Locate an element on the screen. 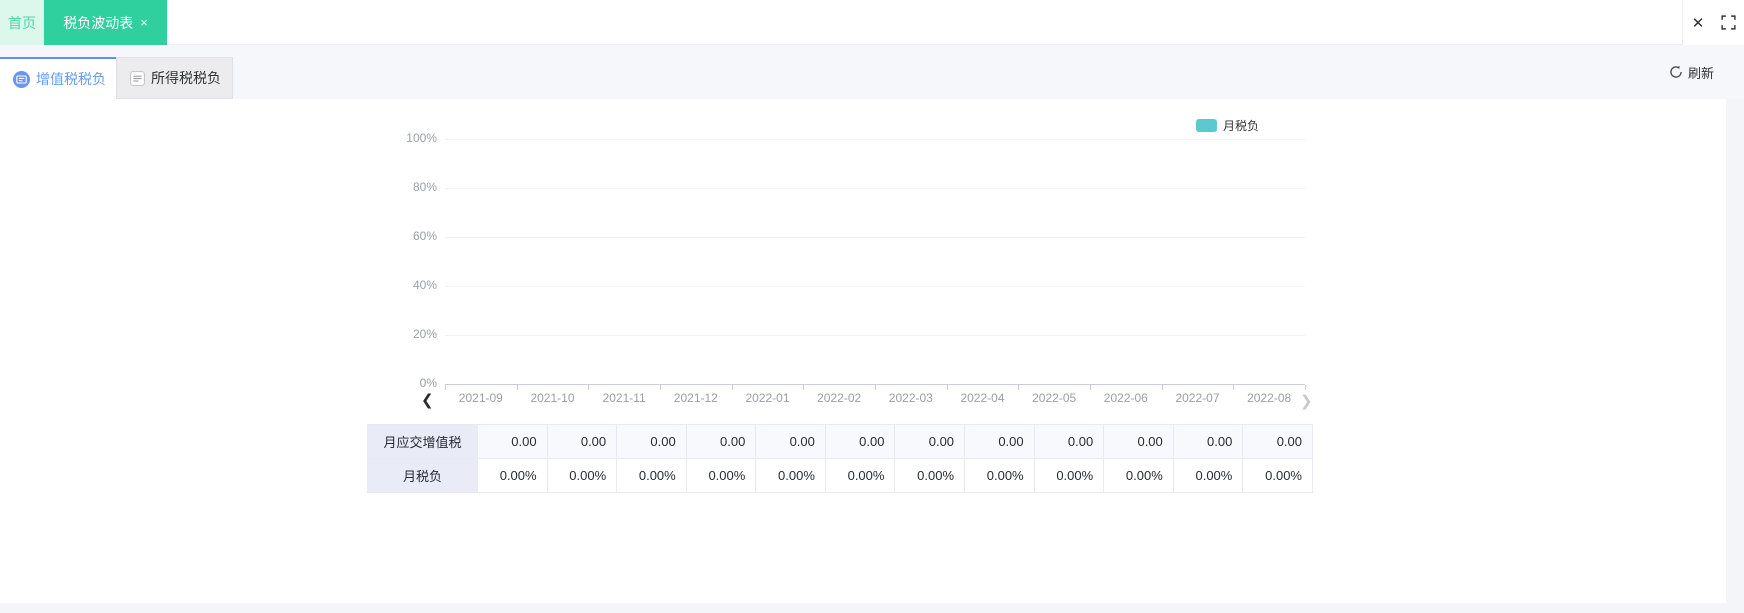  chart-legend-monthly-tax: 月税负 is located at coordinates (1227, 125).